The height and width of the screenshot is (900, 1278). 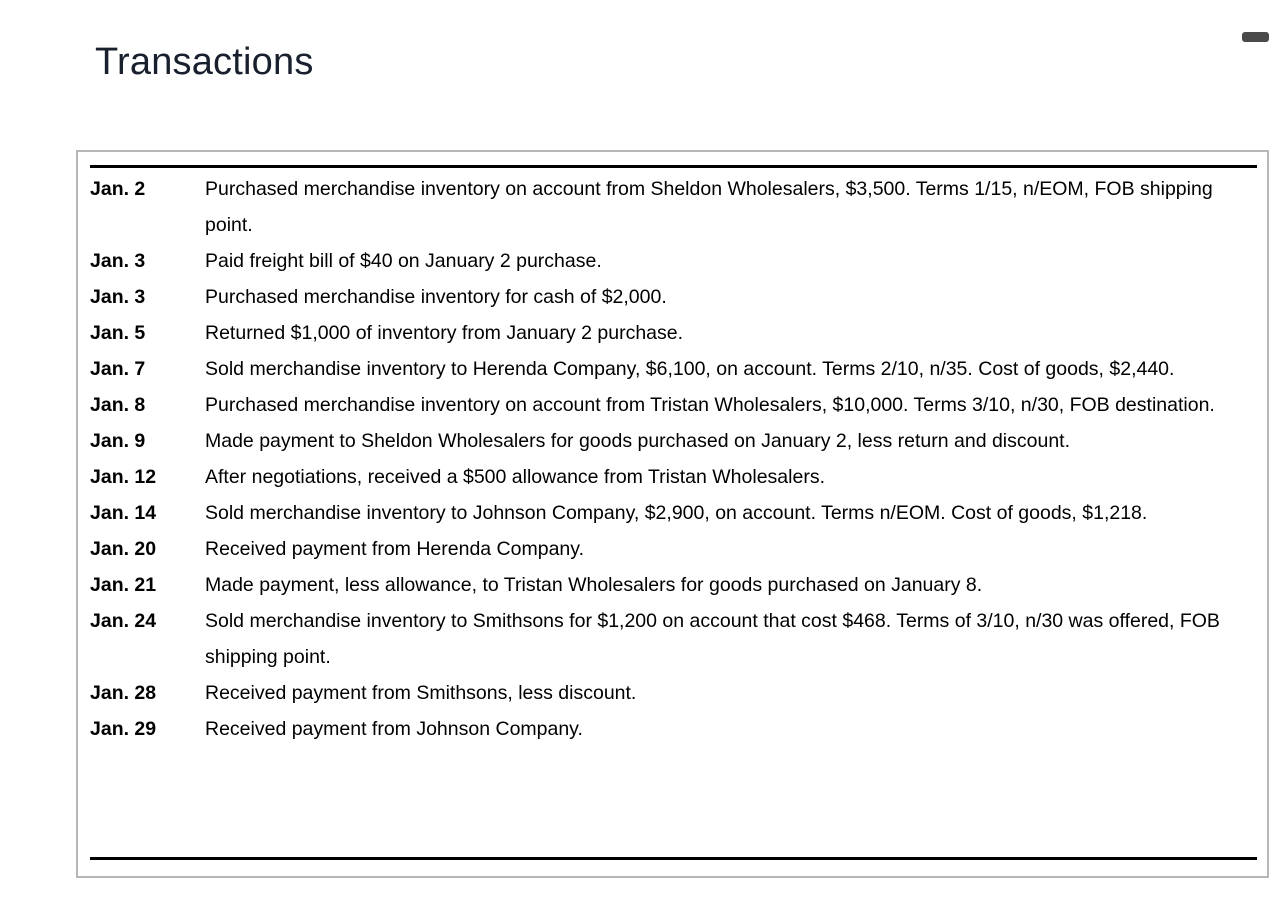 I want to click on transaction-description: Received payment from Herenda Company., so click(x=394, y=549).